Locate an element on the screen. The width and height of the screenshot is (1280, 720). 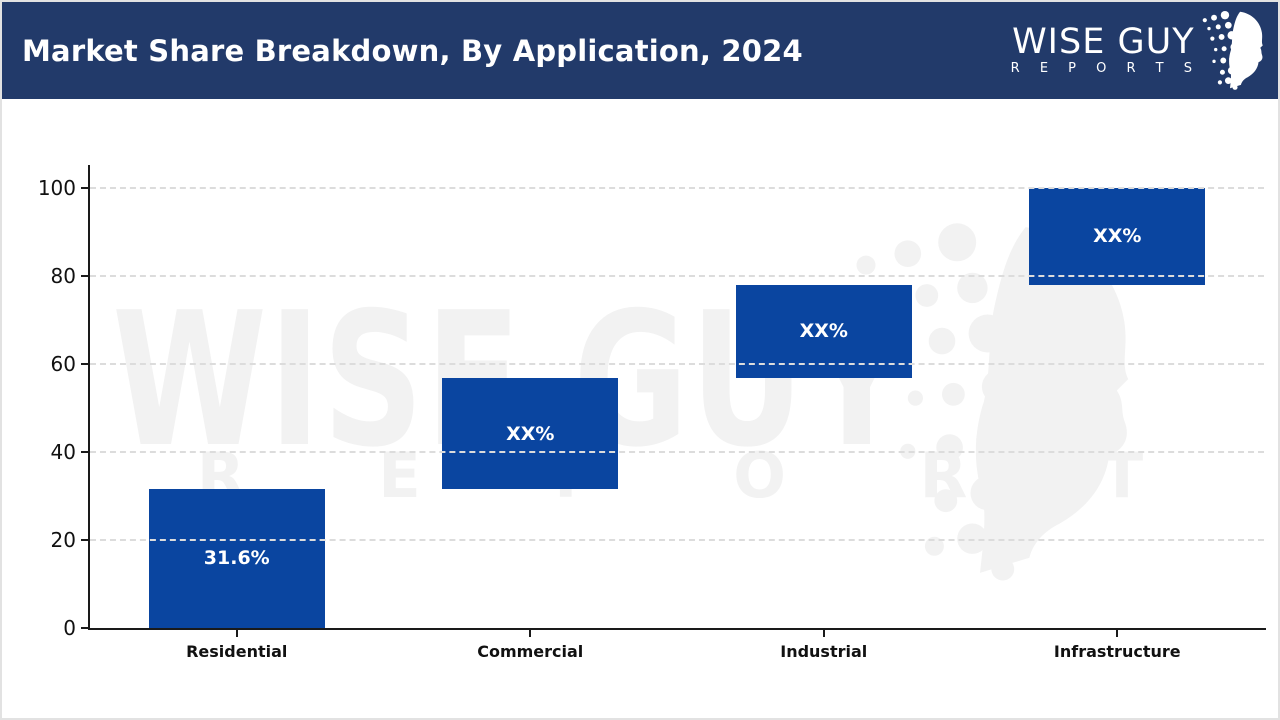
bar-value-label: 31.6% is located at coordinates (236, 558).